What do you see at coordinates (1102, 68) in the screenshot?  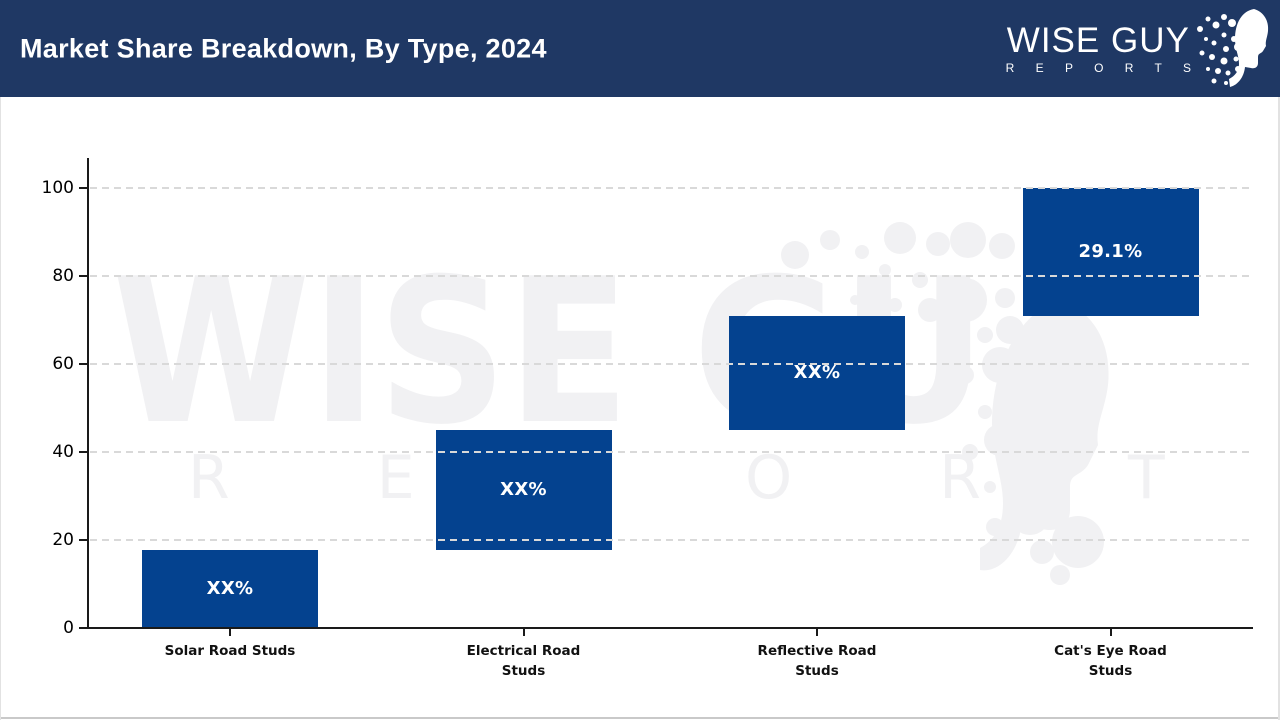 I see `brand-subtitle: R E P O R T S` at bounding box center [1102, 68].